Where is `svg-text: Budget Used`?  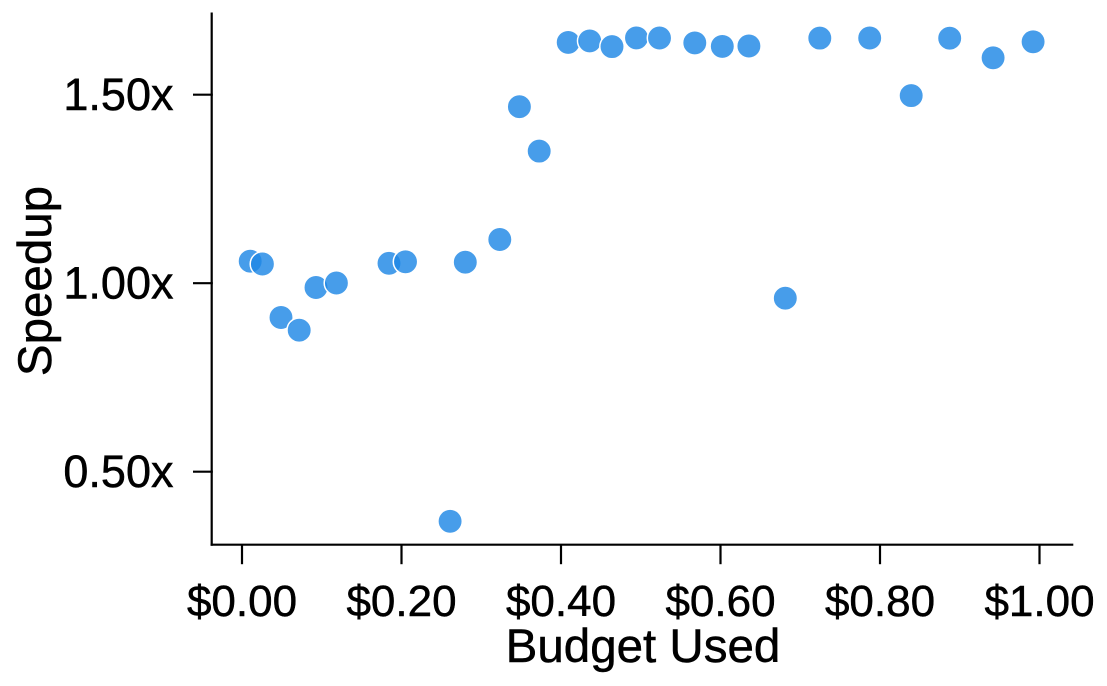
svg-text: Budget Used is located at coordinates (643, 646).